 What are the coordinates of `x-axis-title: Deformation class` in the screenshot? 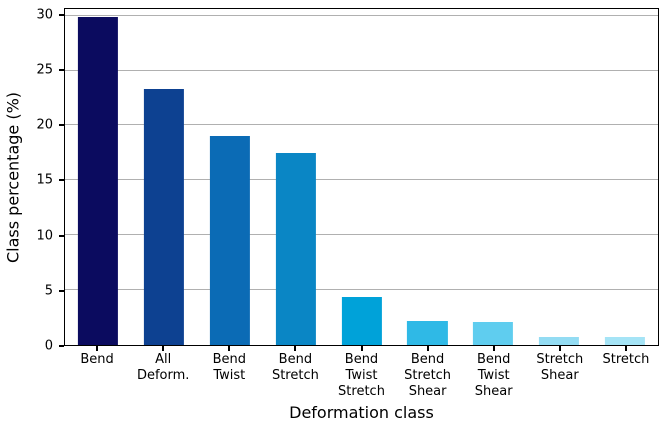 It's located at (361, 412).